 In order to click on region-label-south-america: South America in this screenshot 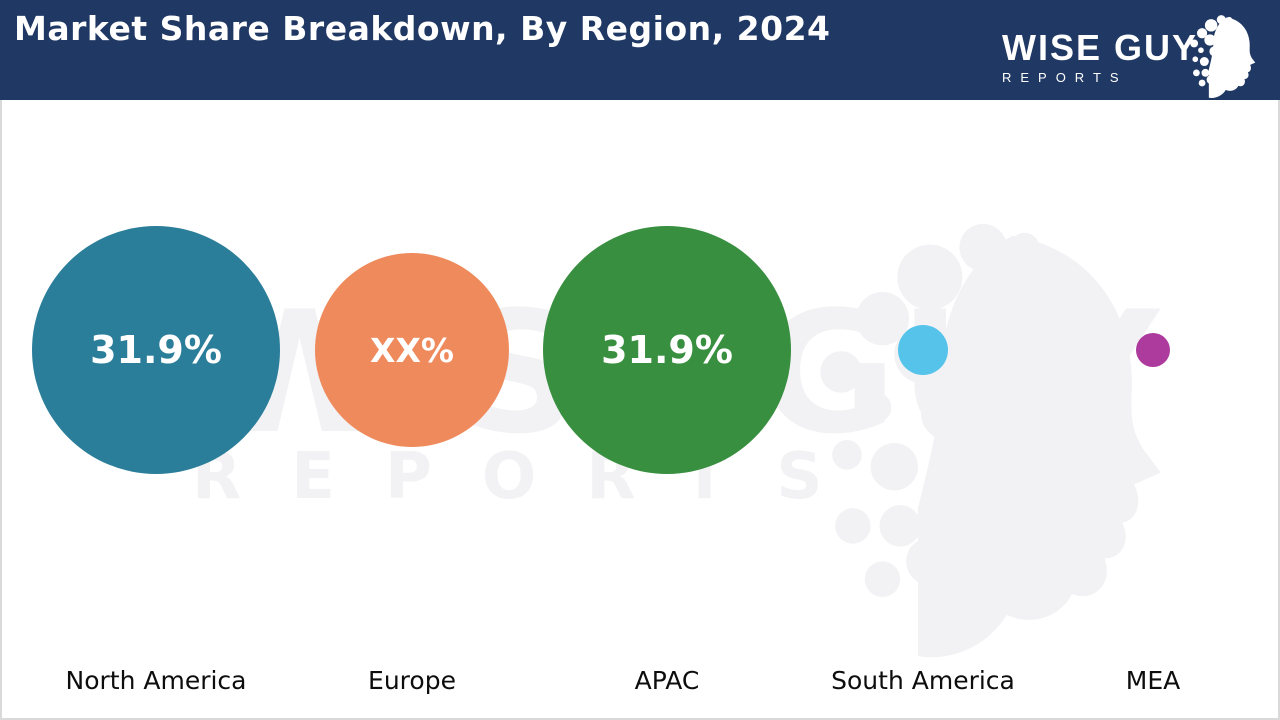, I will do `click(923, 680)`.